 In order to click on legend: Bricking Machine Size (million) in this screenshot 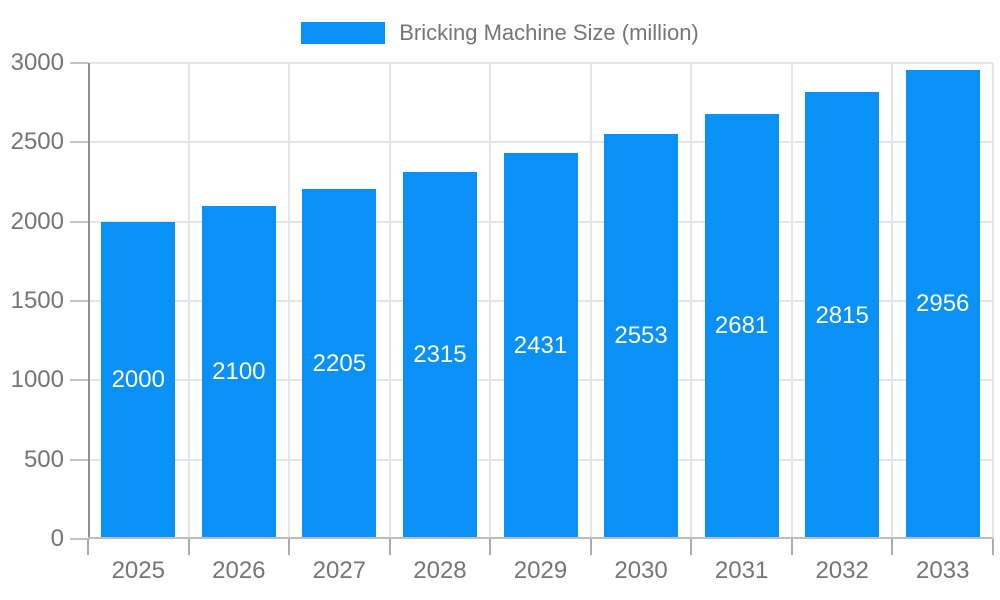, I will do `click(500, 33)`.